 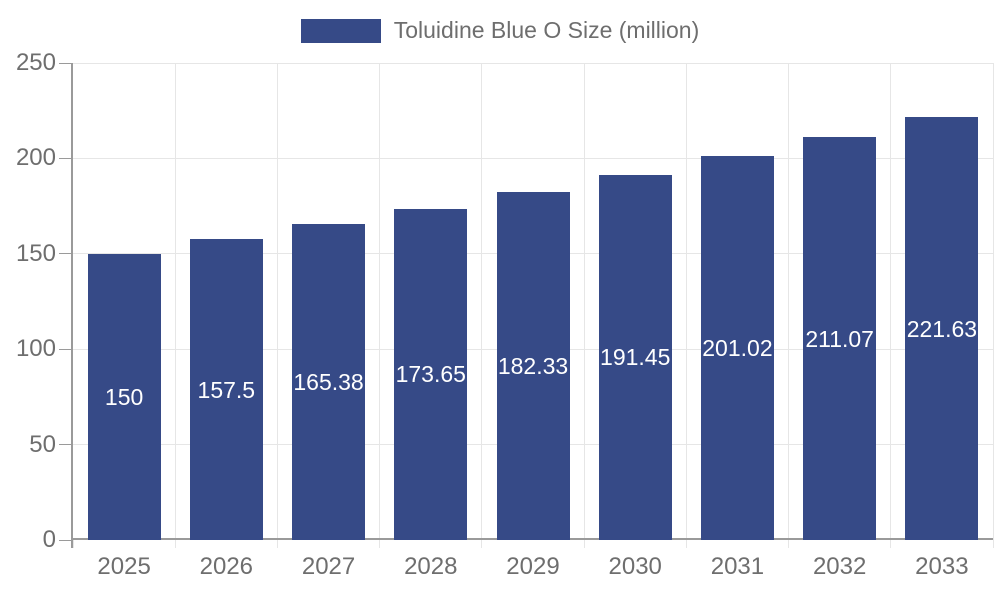 I want to click on bar-value-label: 211.07, so click(x=839, y=338).